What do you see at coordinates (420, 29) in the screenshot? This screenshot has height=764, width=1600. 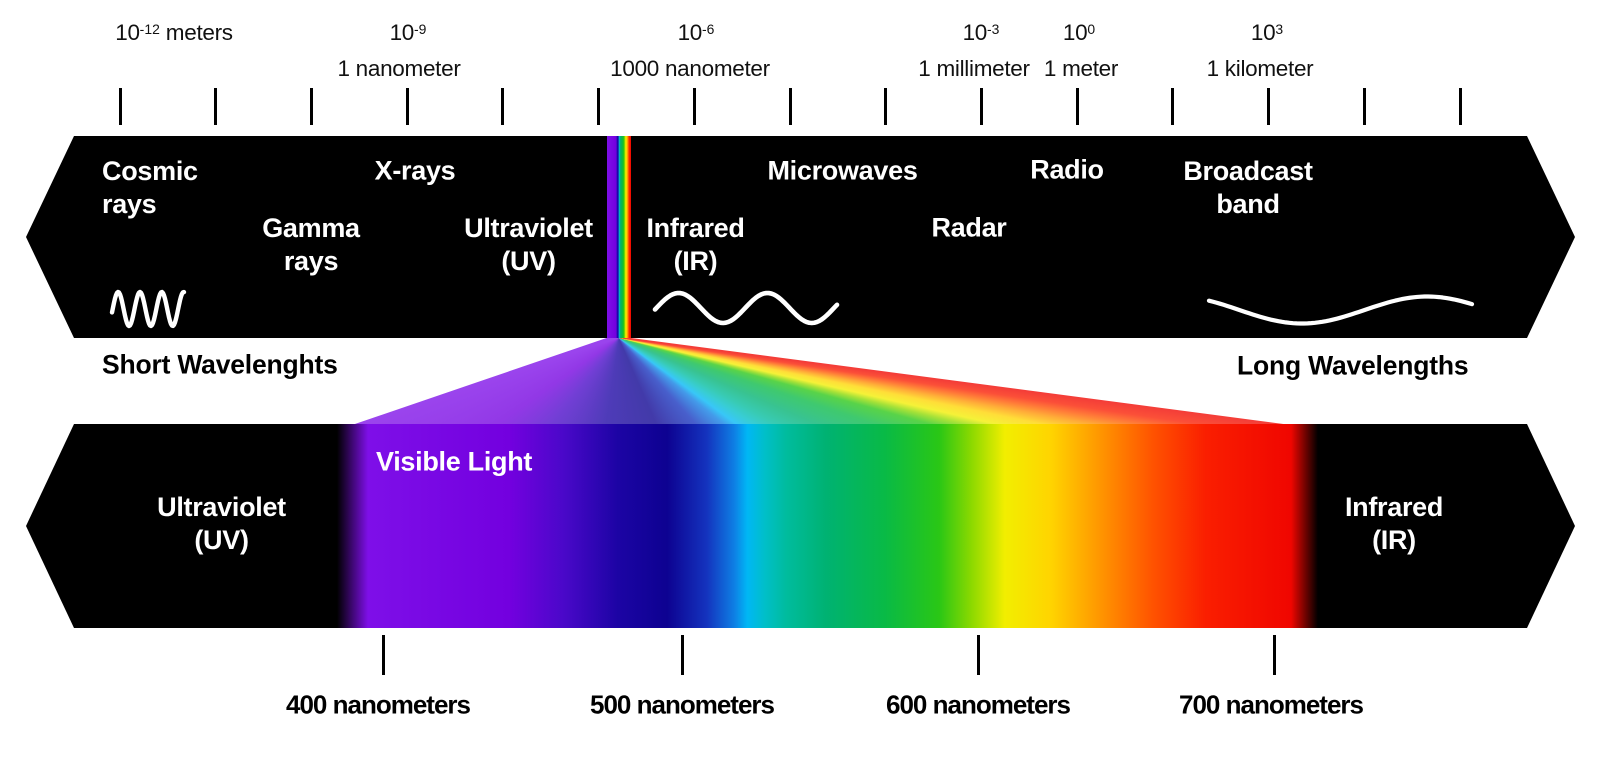 I see `power-exponent: -9` at bounding box center [420, 29].